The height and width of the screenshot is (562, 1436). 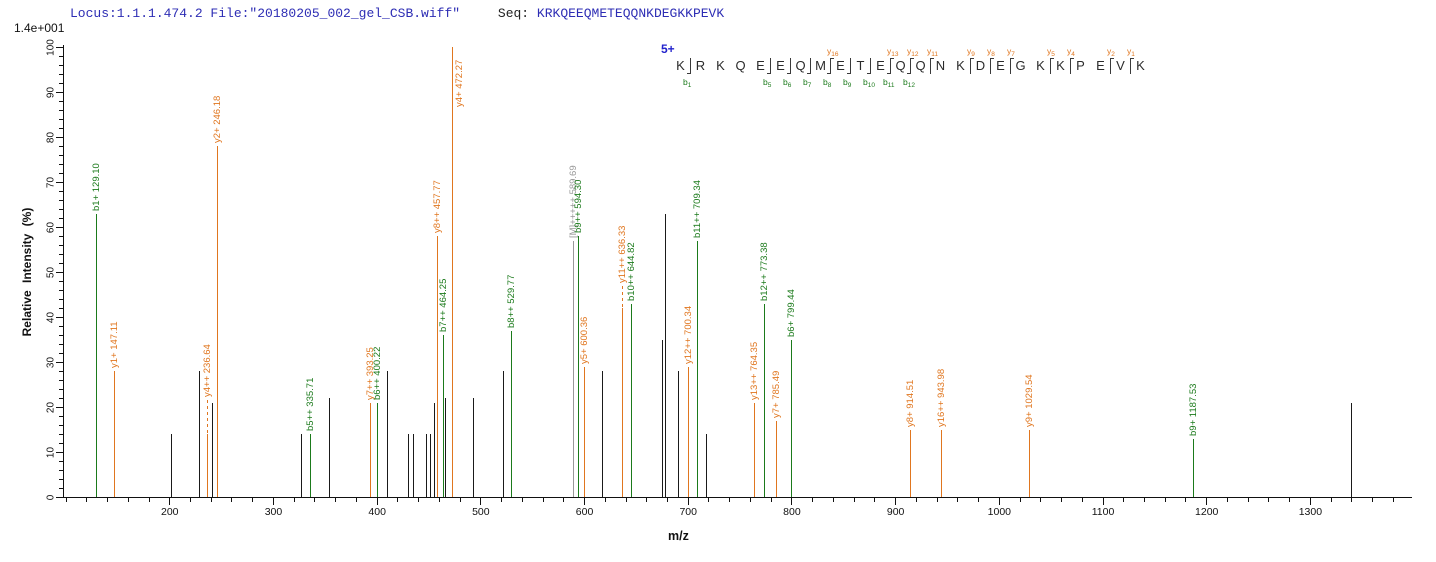 What do you see at coordinates (698, 208) in the screenshot?
I see `peak-label: b11++ 709.34` at bounding box center [698, 208].